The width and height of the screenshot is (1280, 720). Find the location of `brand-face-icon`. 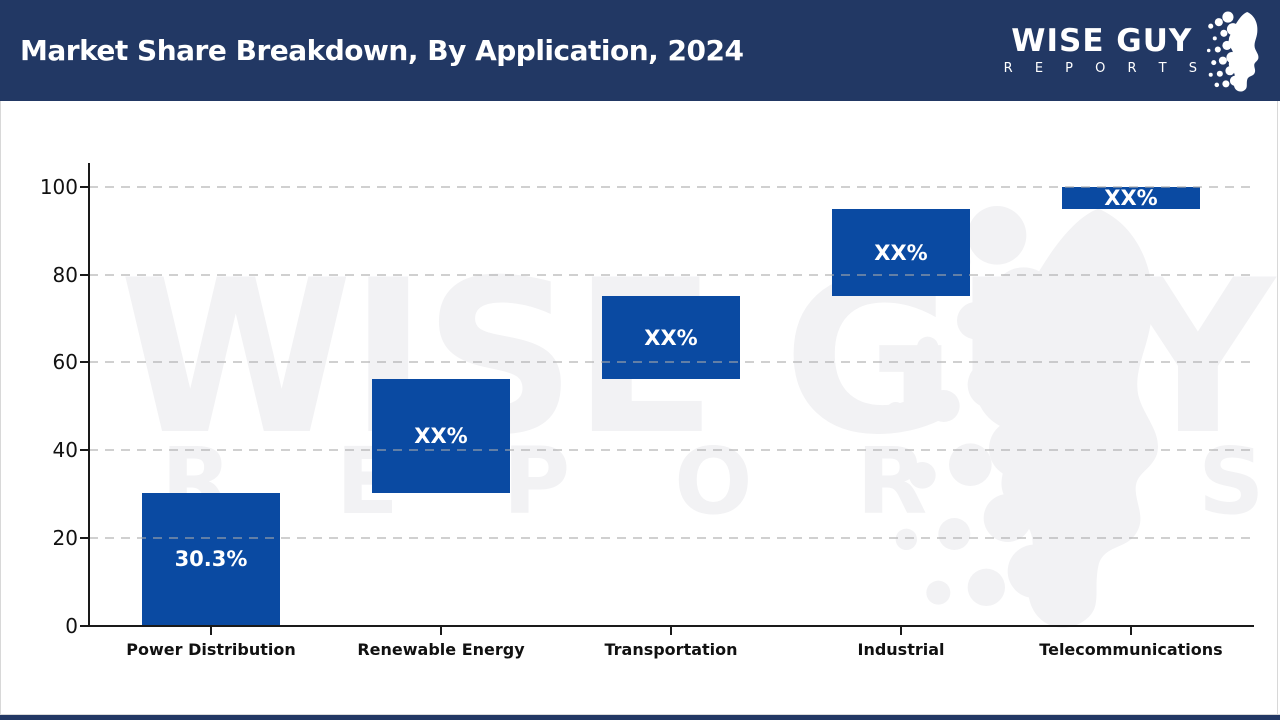

brand-face-icon is located at coordinates (1234, 51).